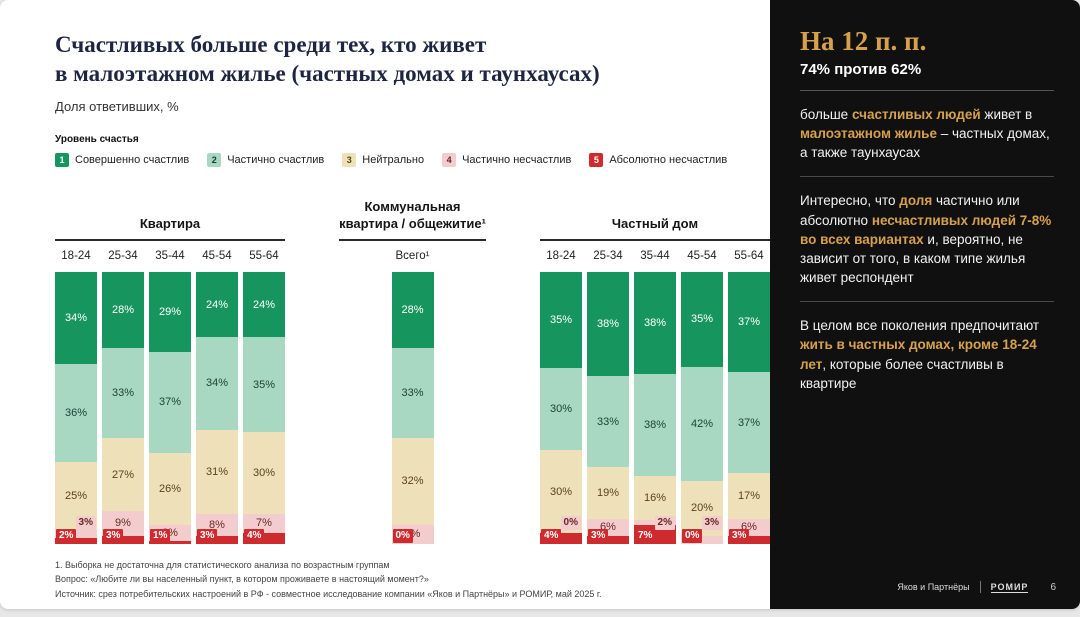 This screenshot has width=1080, height=617. Describe the element at coordinates (645, 535) in the screenshot. I see `red-value-chip: 7%` at that location.